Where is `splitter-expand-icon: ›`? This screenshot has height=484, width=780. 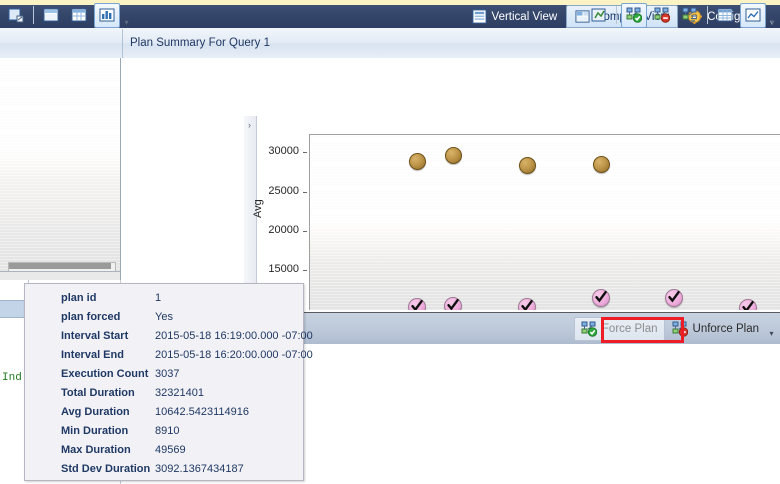 splitter-expand-icon: › is located at coordinates (249, 125).